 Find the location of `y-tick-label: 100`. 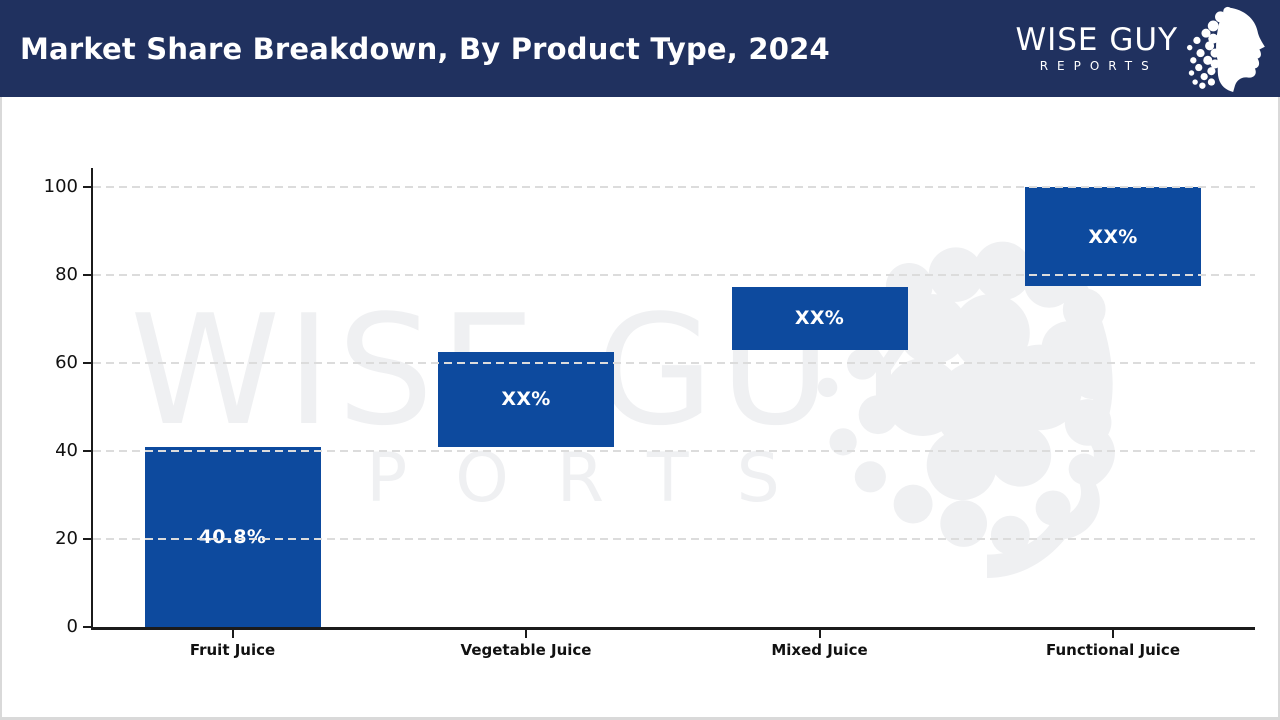

y-tick-label: 100 is located at coordinates (60, 186).